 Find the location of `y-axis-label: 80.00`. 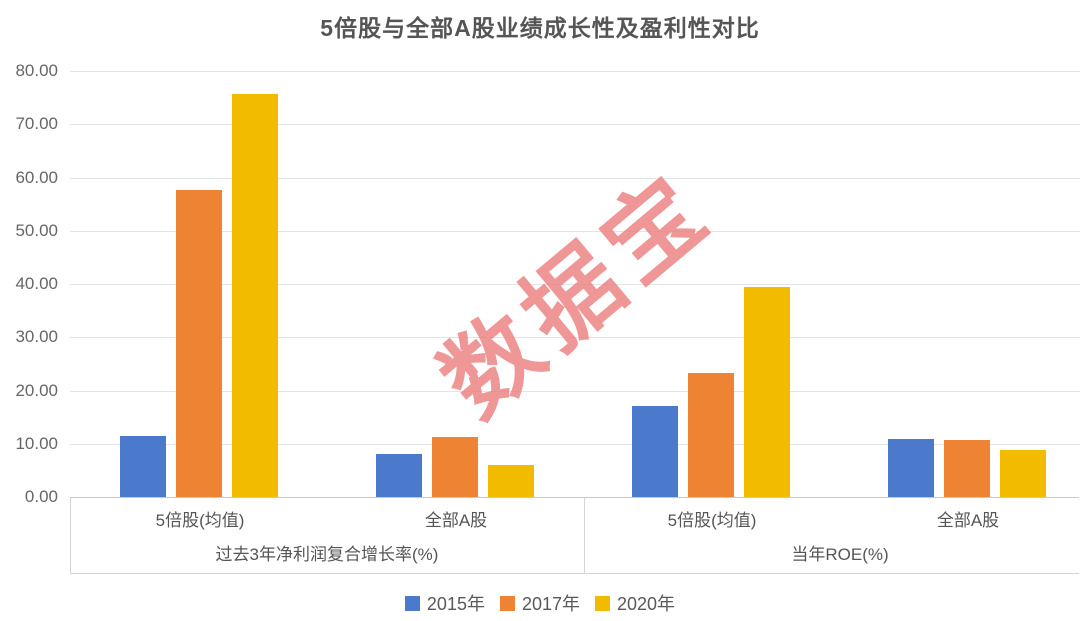

y-axis-label: 80.00 is located at coordinates (36, 70).